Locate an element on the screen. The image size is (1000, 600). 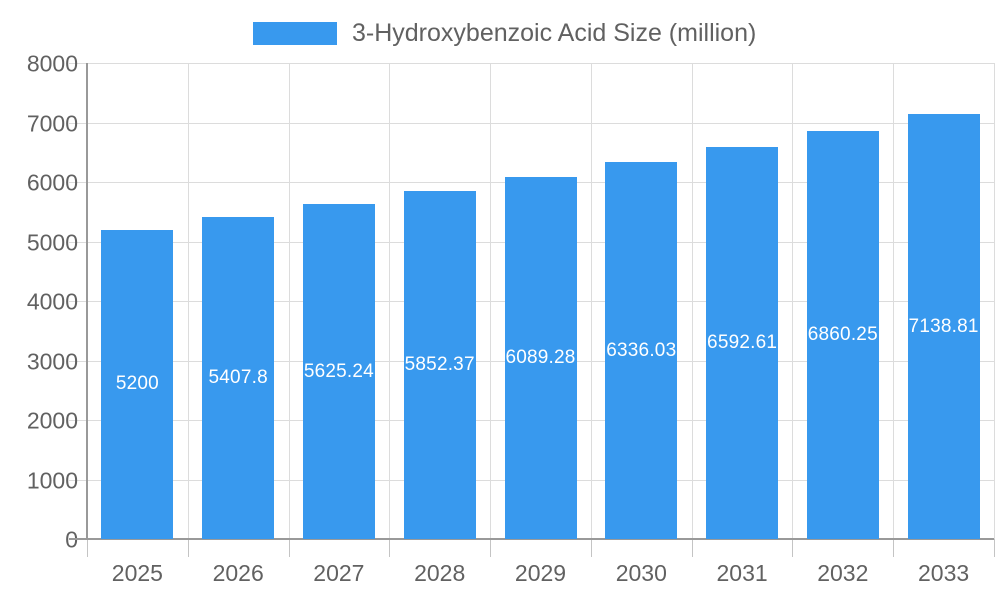
x-axis-tick-label: 2032 is located at coordinates (843, 573).